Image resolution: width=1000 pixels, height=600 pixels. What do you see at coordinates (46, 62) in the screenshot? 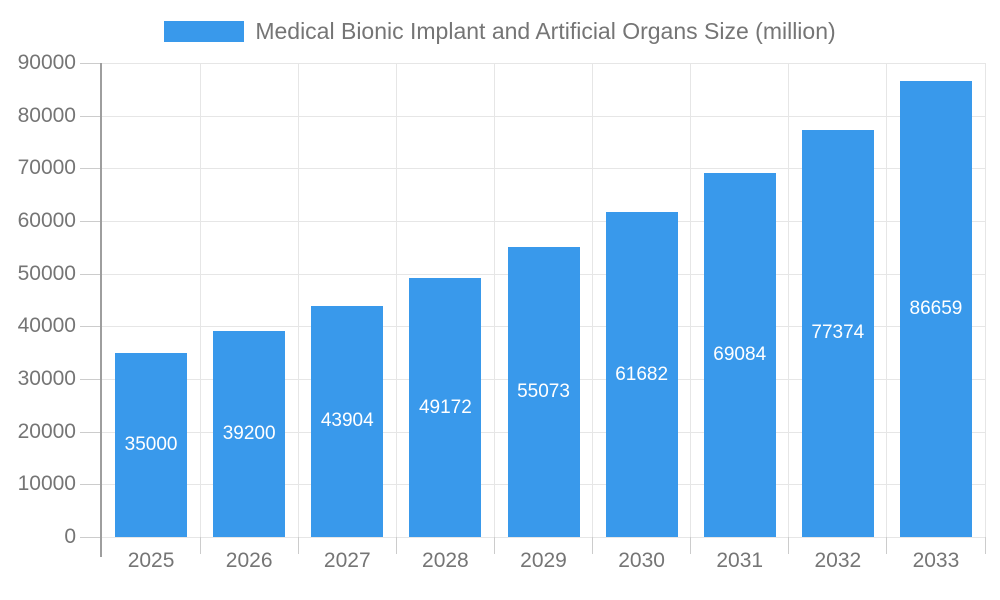
I see `y-tick-label: 90000` at bounding box center [46, 62].